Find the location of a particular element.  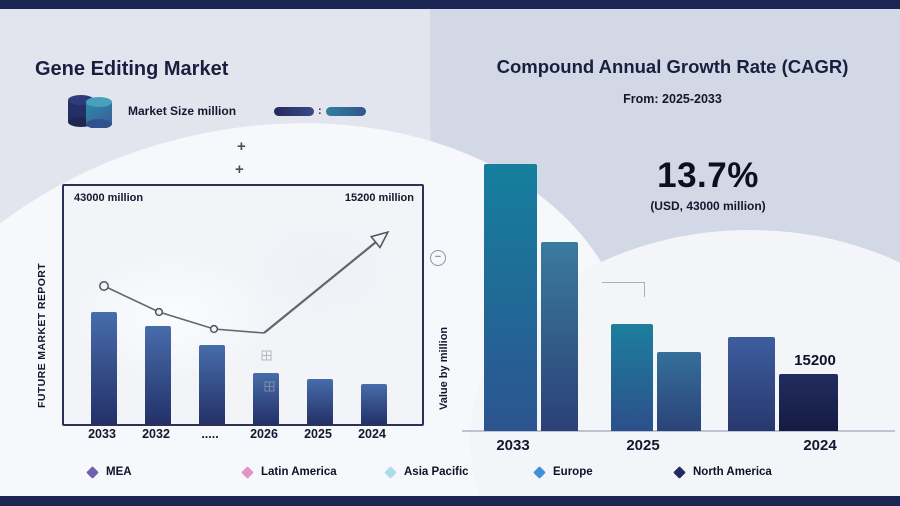

cagr-percentage: 13.7% is located at coordinates (708, 175).